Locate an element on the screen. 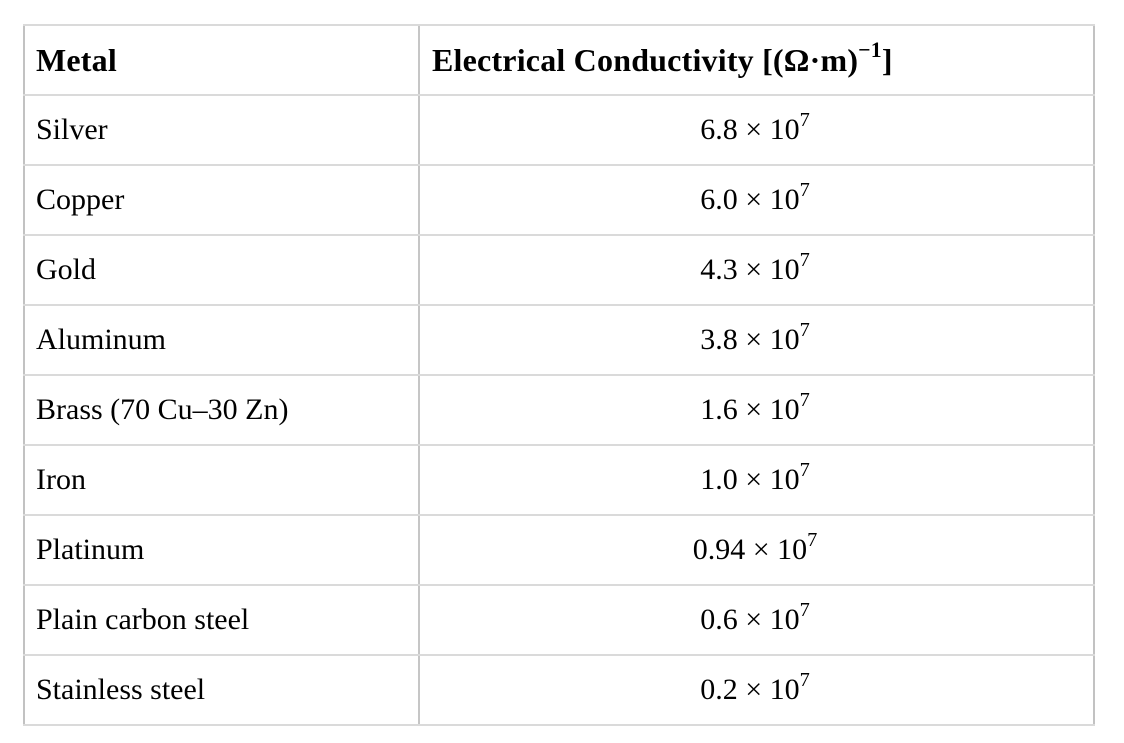  table-row: Aluminum 3.8 × 107 is located at coordinates (559, 340).